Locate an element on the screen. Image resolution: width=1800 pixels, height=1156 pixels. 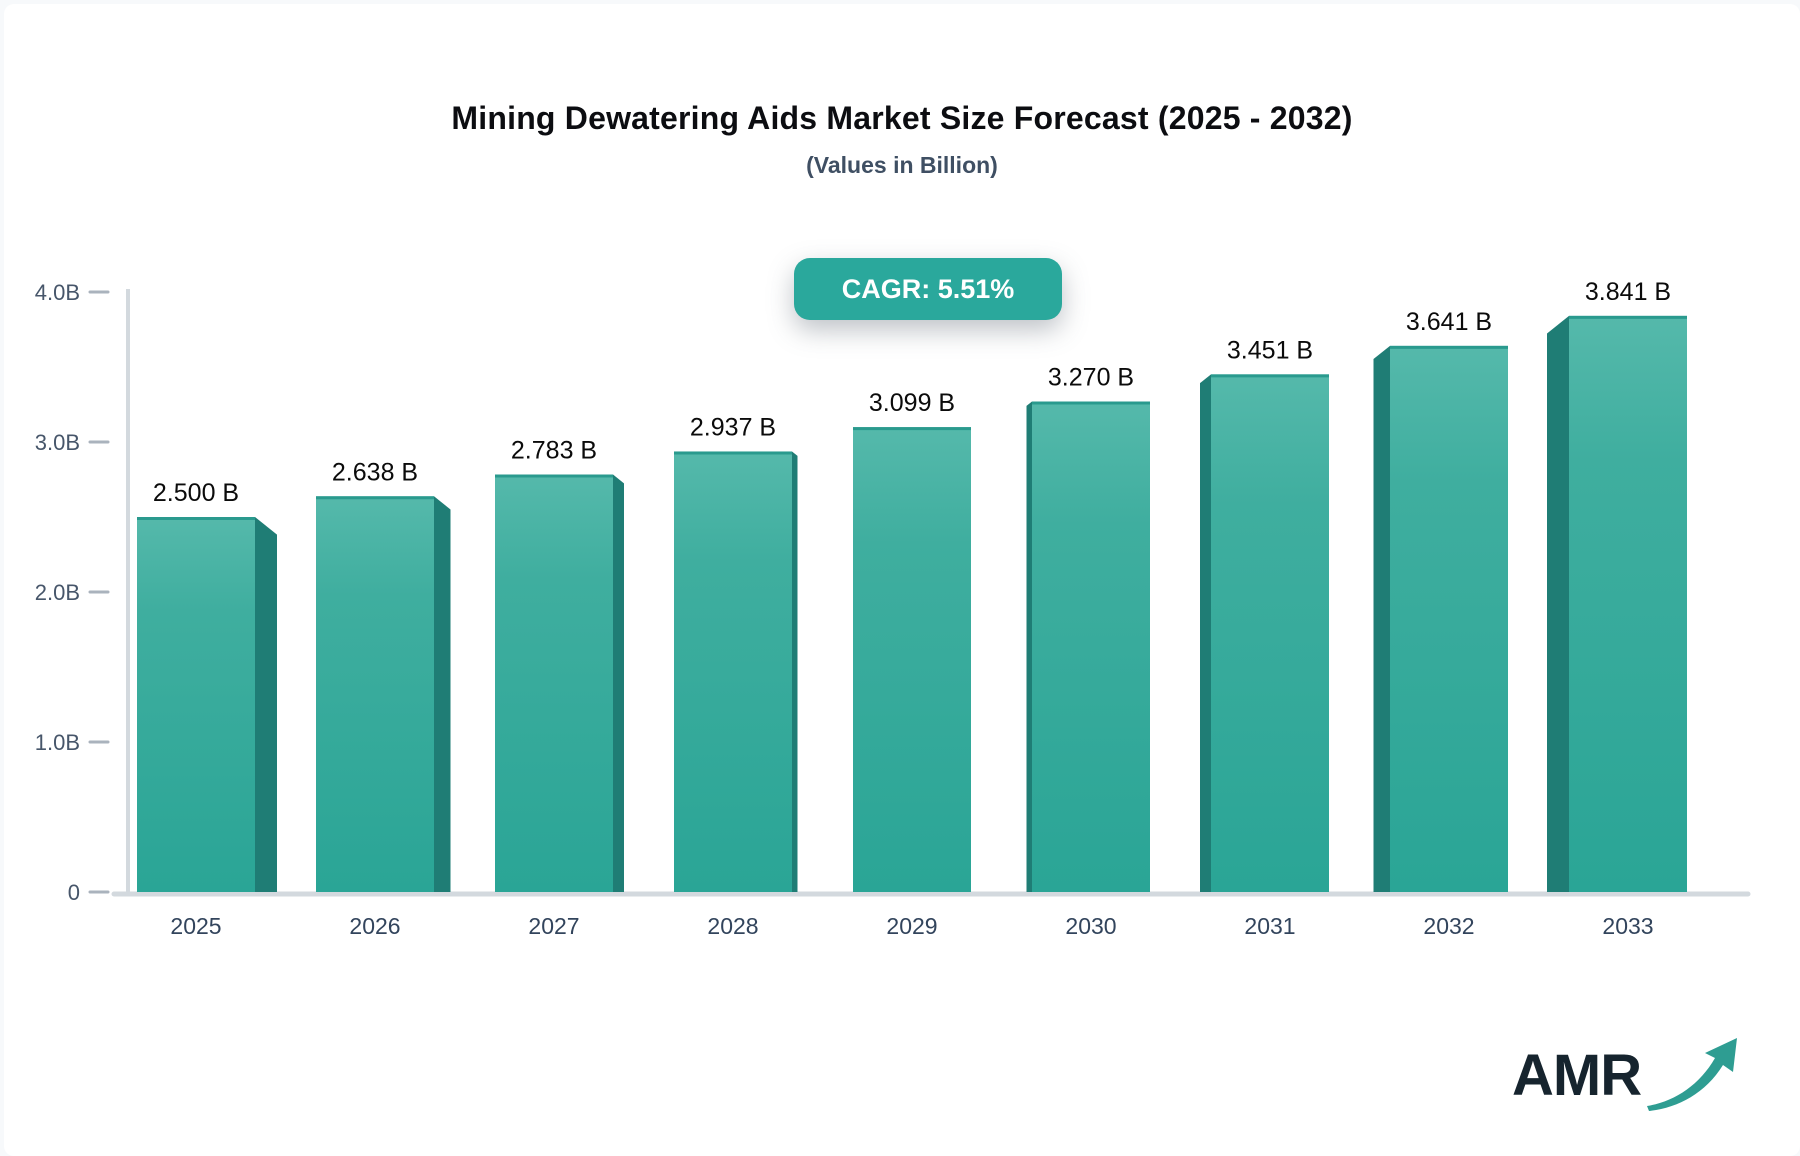
x-tick-label: 2030 is located at coordinates (1090, 926).